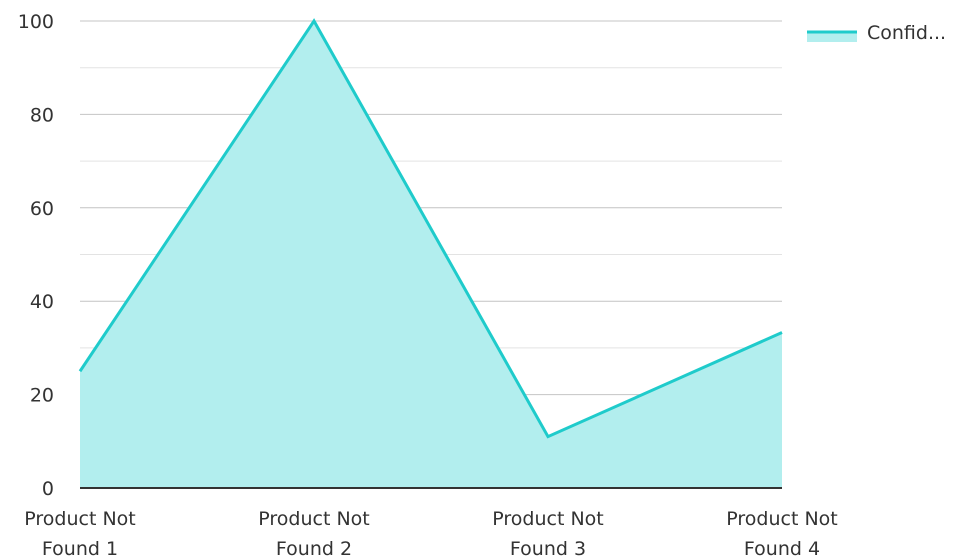 This screenshot has width=964, height=560. I want to click on x-tick-label: Product Not Found 4, so click(781, 534).